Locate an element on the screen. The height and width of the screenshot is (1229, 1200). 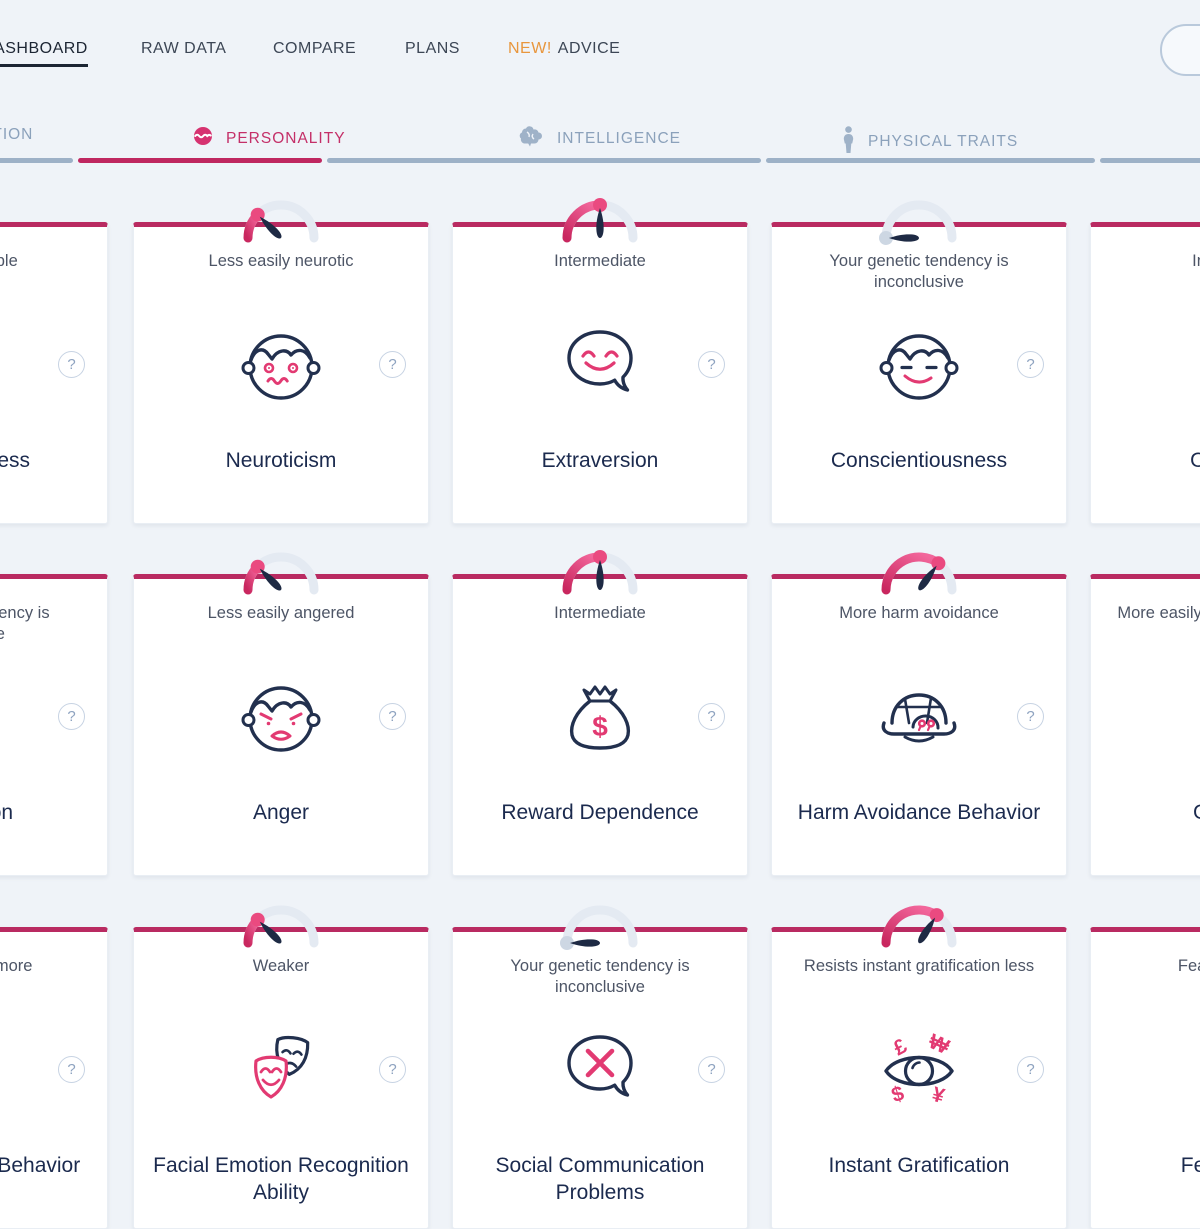
smiling-speech-bubble-icon is located at coordinates (600, 361).